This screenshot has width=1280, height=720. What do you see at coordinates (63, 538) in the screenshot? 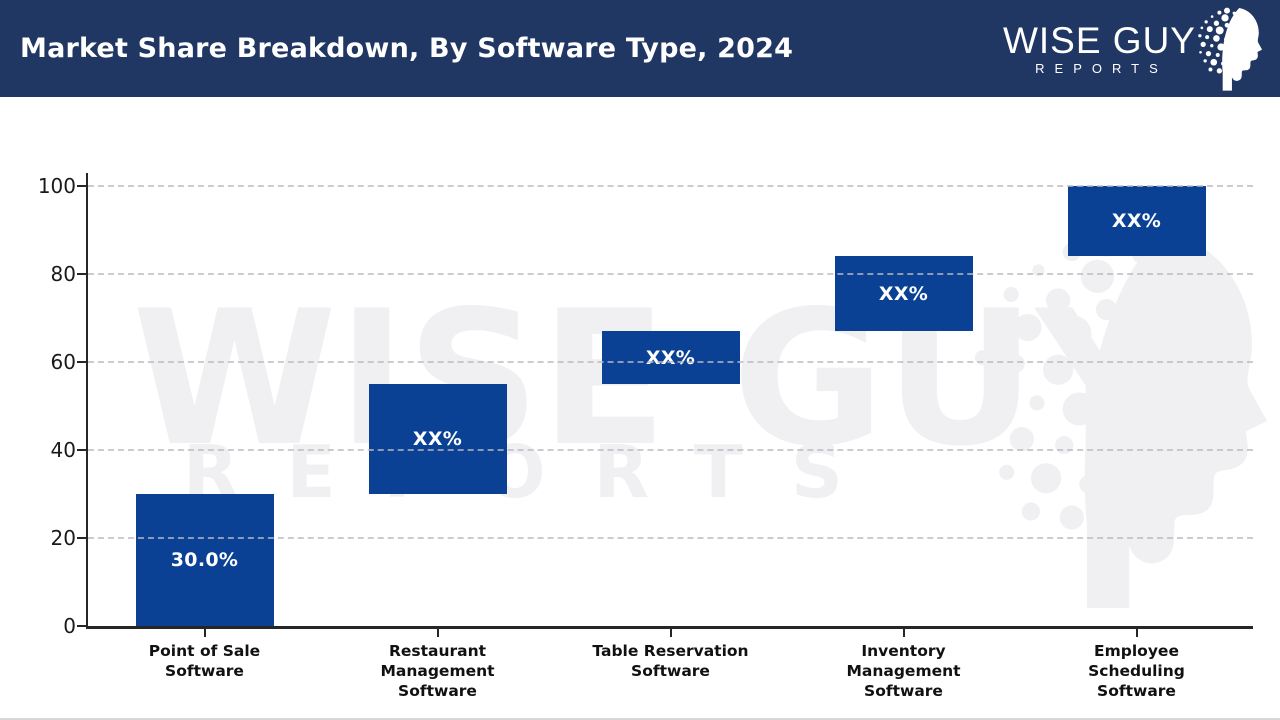
I see `y-tick-label: 20` at bounding box center [63, 538].